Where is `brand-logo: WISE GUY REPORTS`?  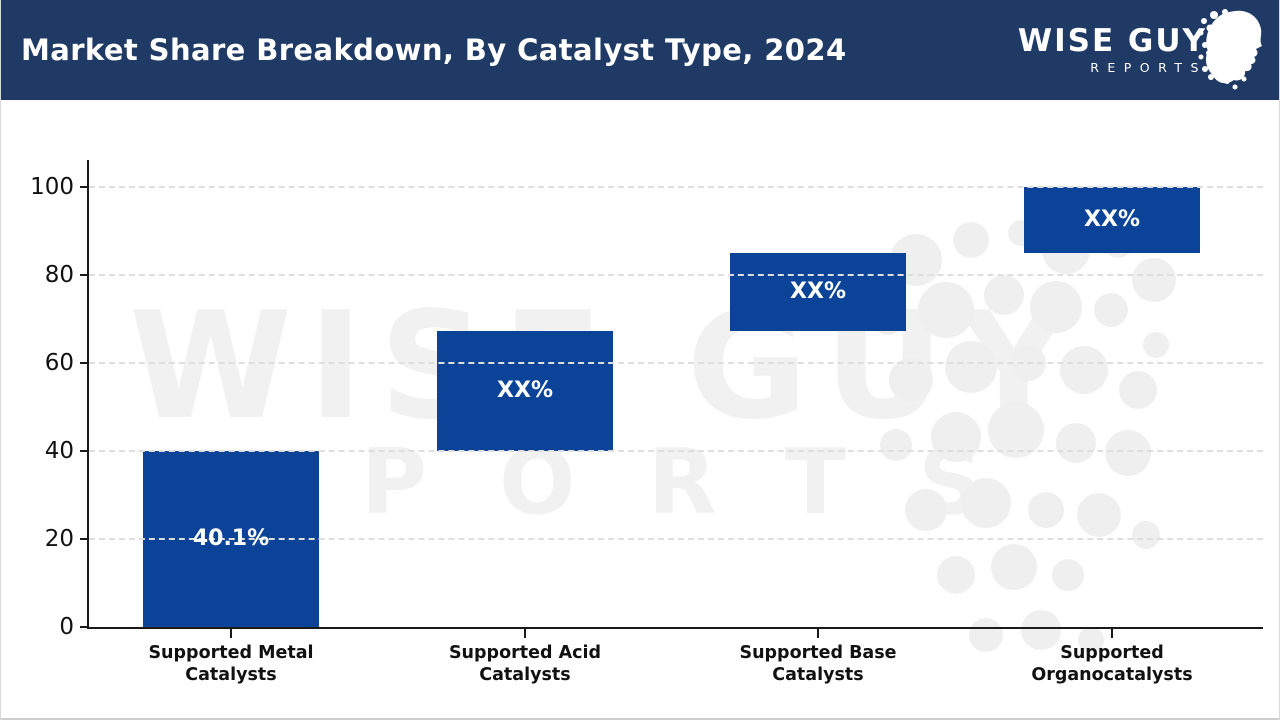 brand-logo: WISE GUY REPORTS is located at coordinates (1142, 50).